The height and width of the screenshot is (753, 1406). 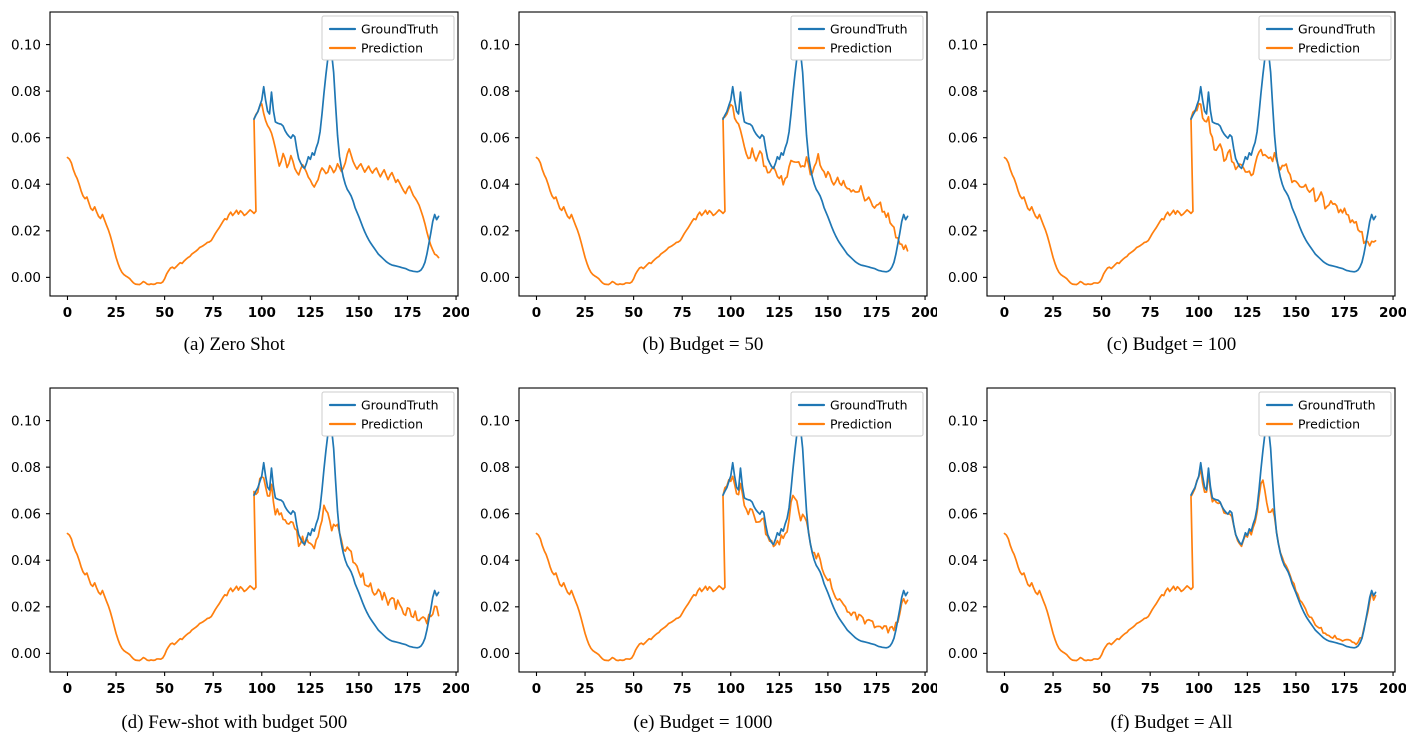 I want to click on xtick-label-c-5: 125, so click(x=1247, y=313).